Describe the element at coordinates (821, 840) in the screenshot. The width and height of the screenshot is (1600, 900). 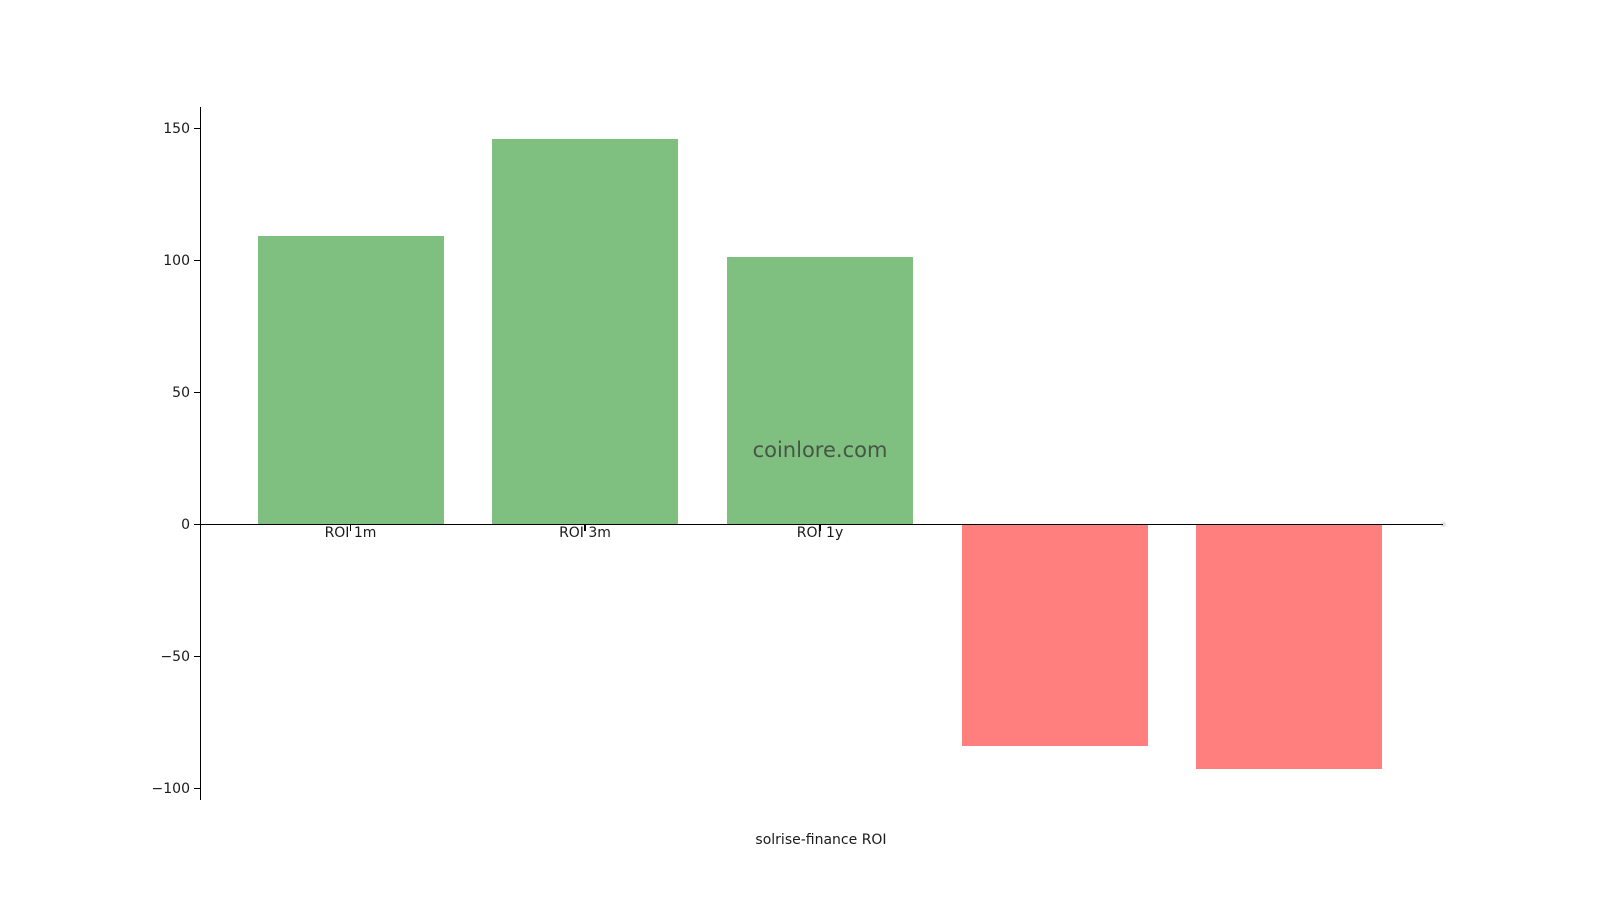
I see `x-axis-title: solrise-finance ROI` at that location.